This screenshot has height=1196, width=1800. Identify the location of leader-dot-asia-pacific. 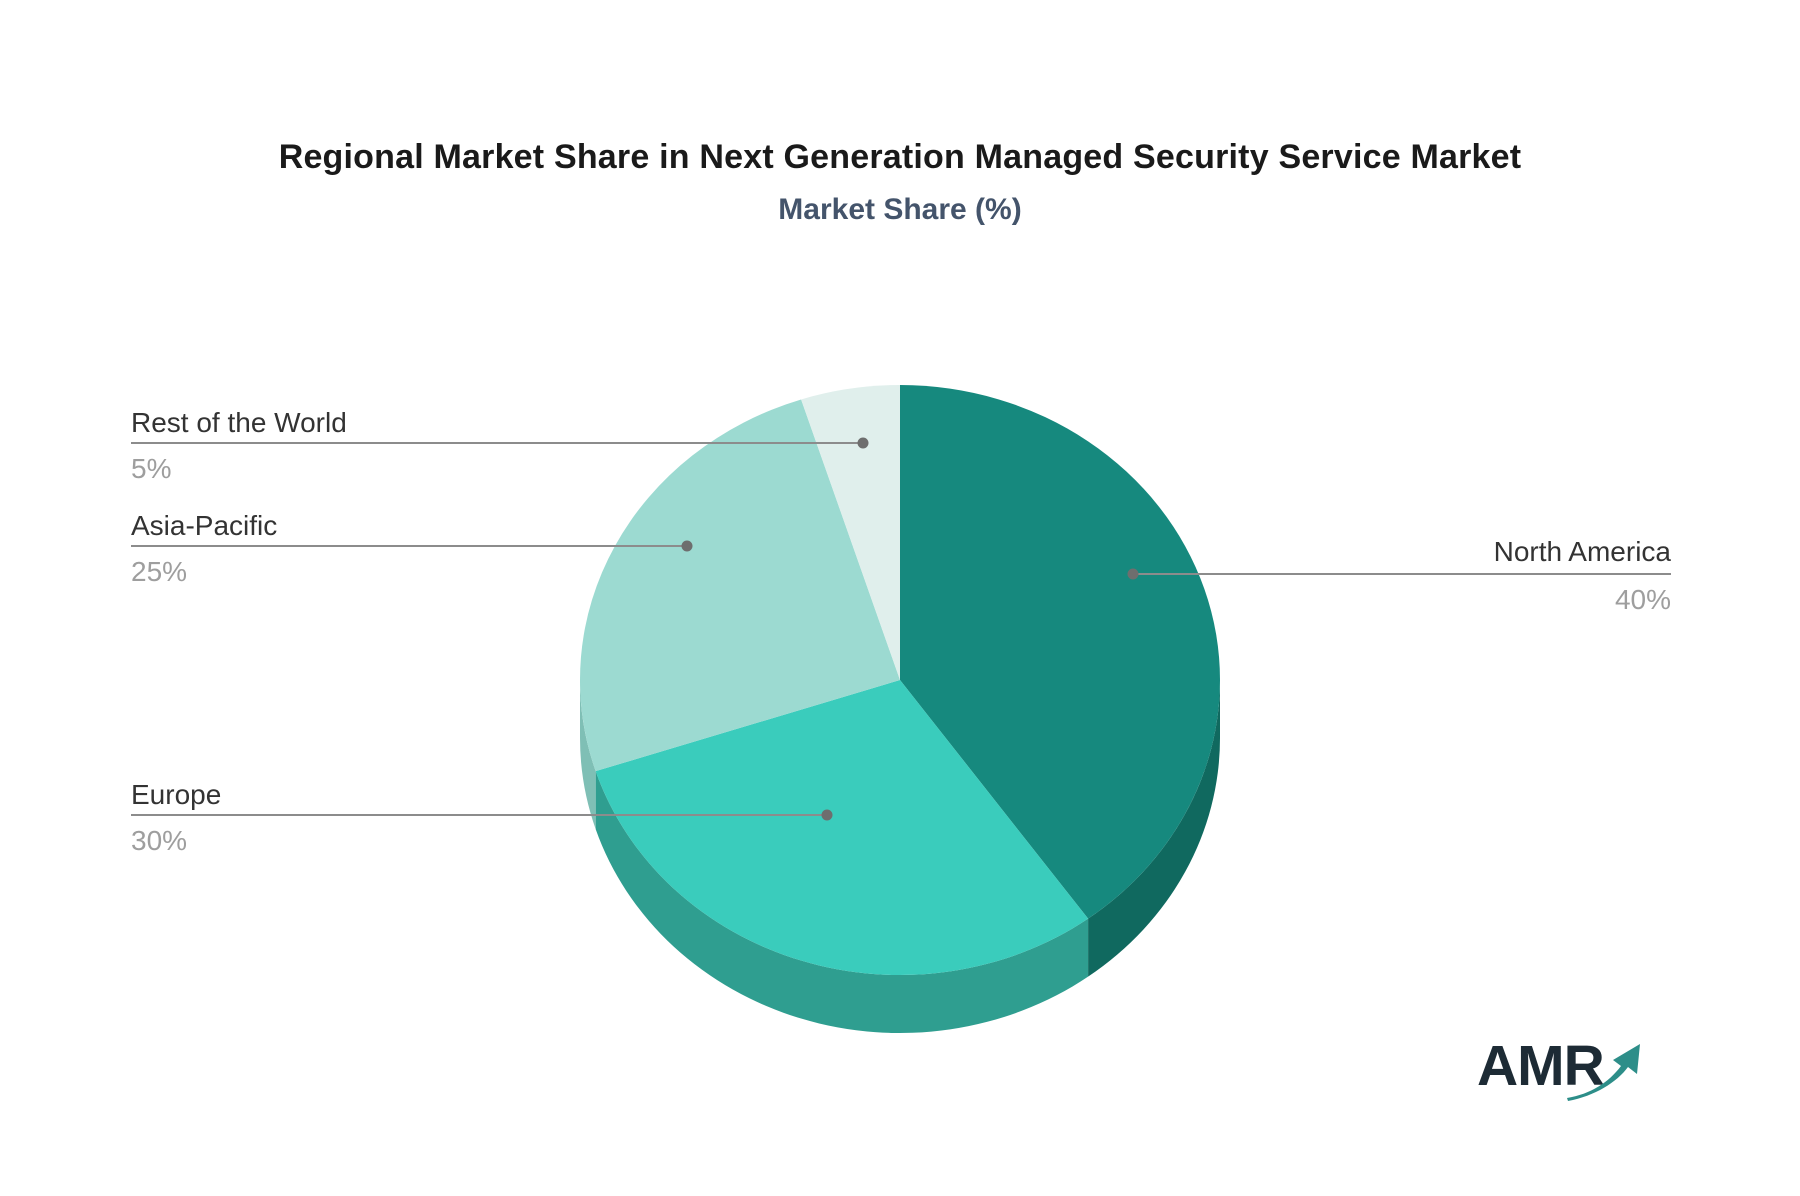
(687, 546).